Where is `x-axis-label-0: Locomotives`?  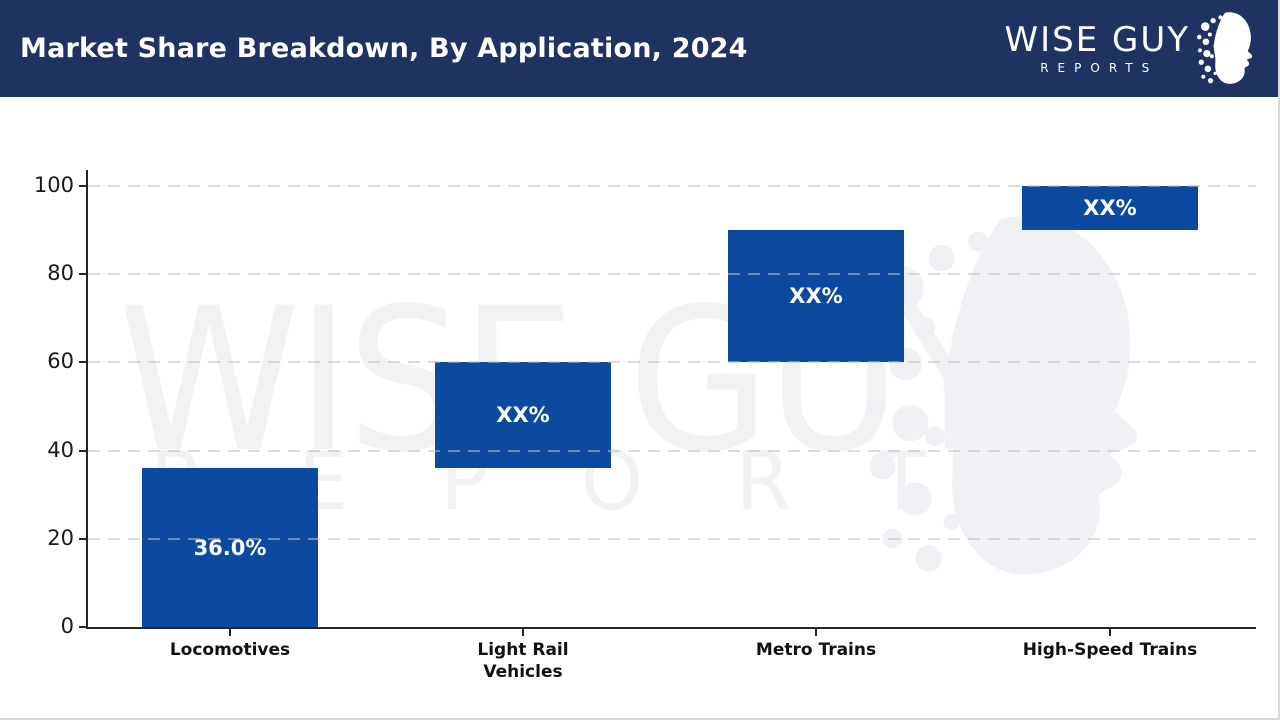
x-axis-label-0: Locomotives is located at coordinates (230, 650).